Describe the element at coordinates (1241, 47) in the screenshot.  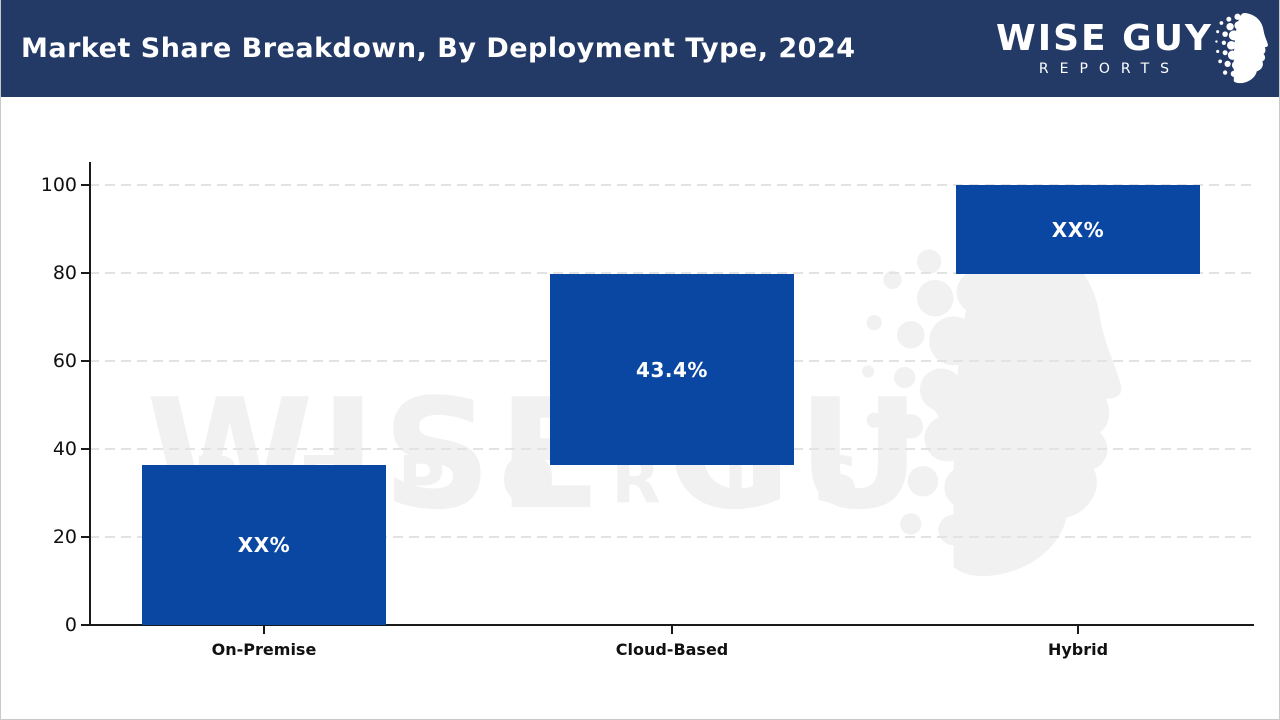
I see `logo-head-icon` at that location.